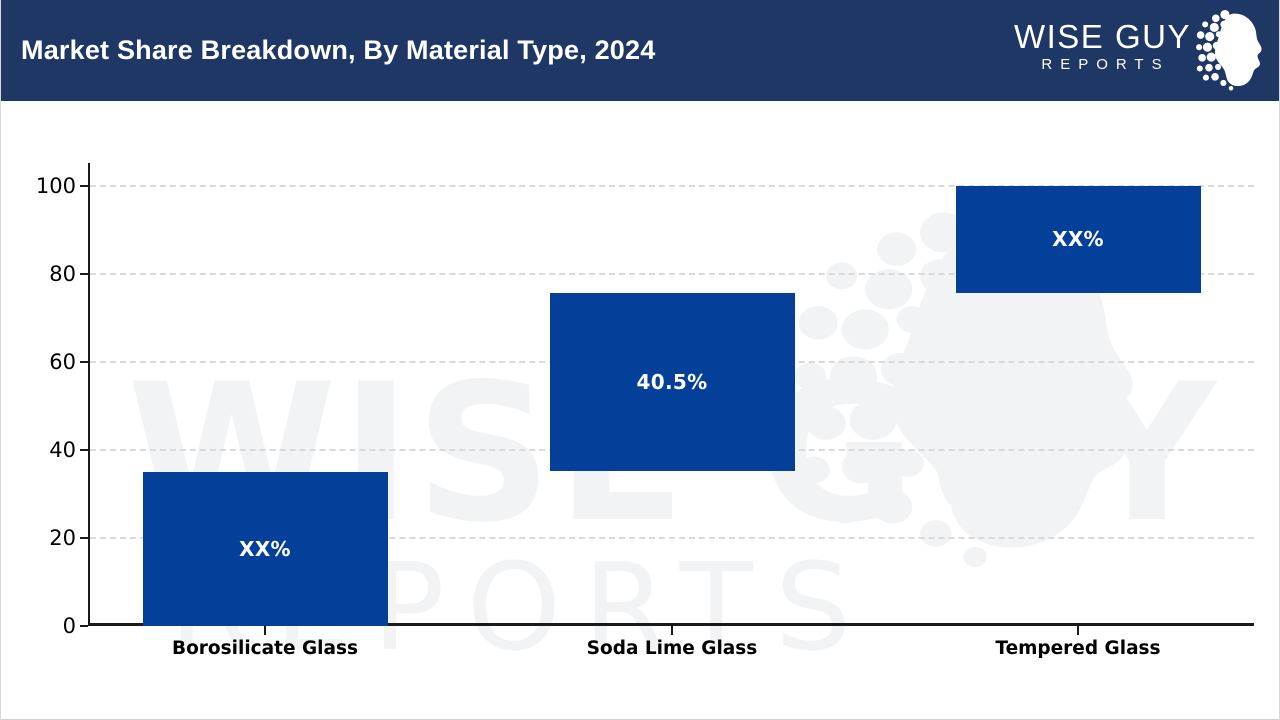 This screenshot has width=1280, height=720. I want to click on y-tick-label: 100, so click(55, 185).